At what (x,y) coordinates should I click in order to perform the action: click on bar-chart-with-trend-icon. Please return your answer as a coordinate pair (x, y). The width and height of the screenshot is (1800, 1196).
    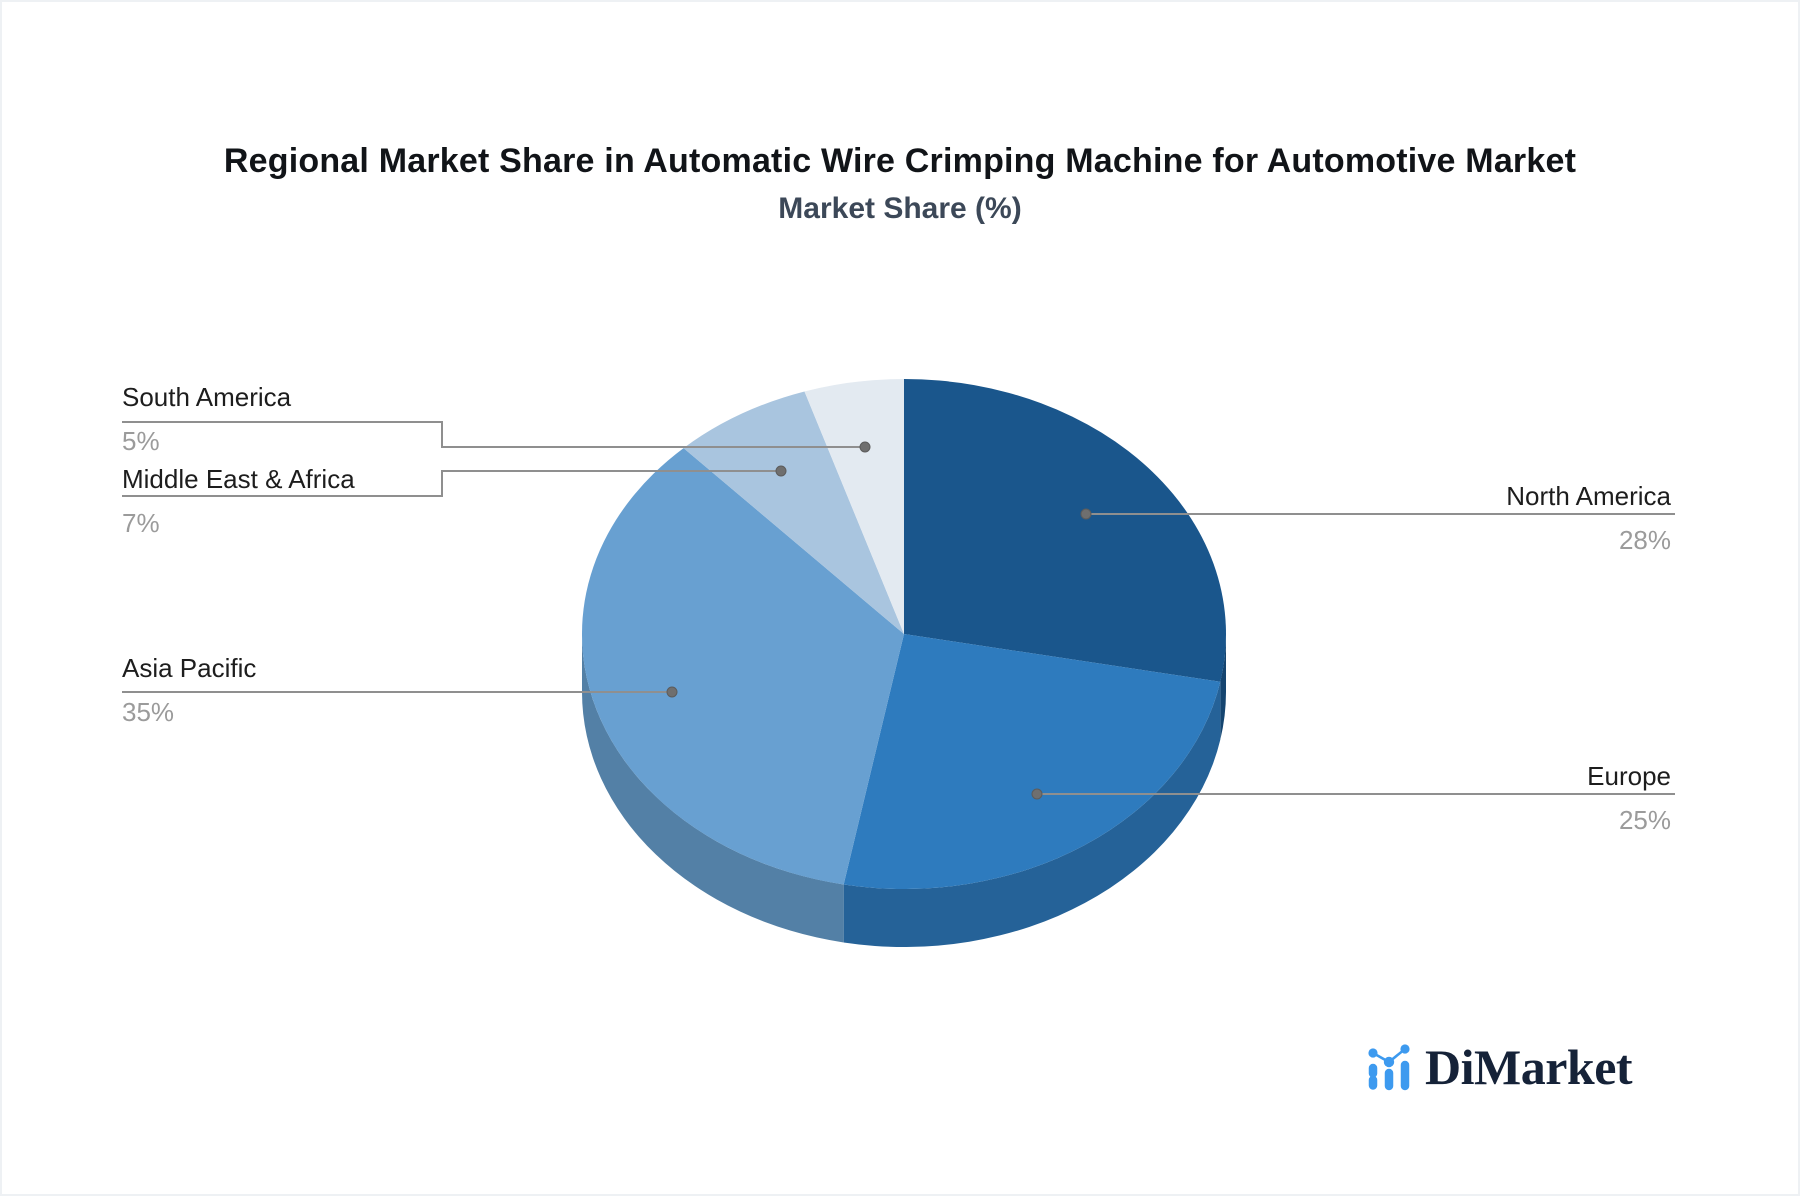
    Looking at the image, I should click on (1389, 1067).